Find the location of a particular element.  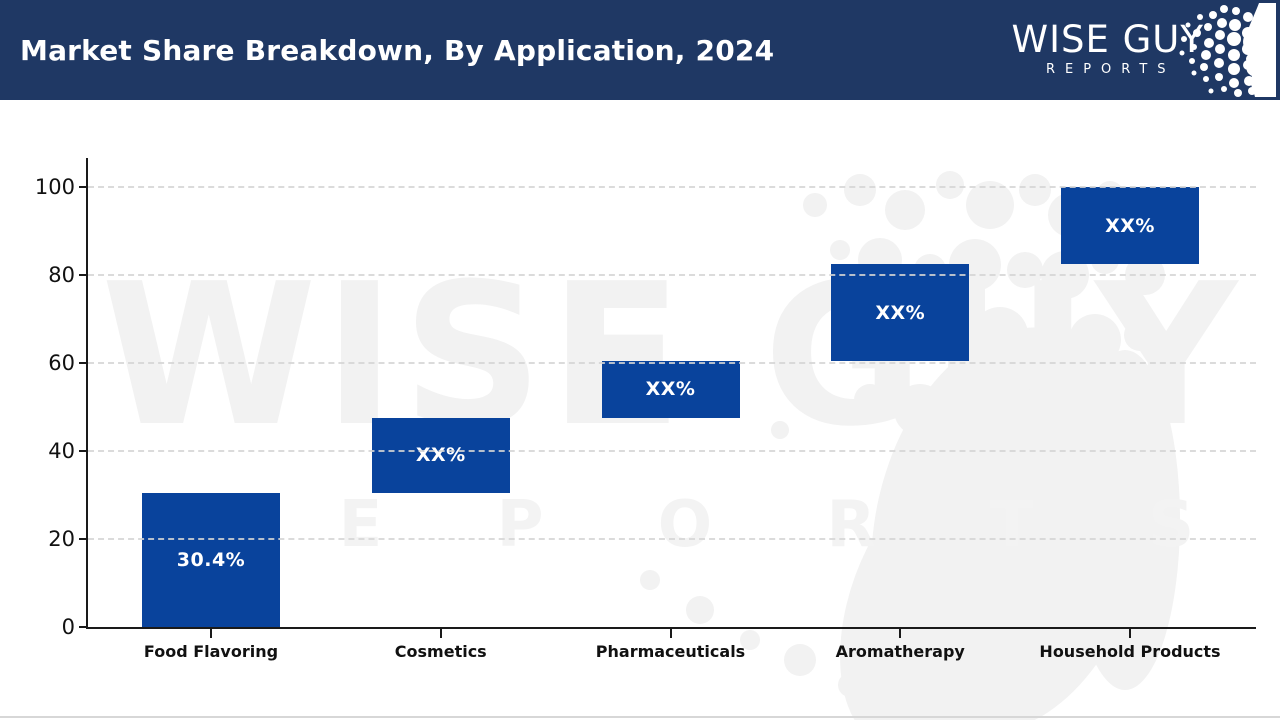

bar-household-products: XX% is located at coordinates (1130, 226).